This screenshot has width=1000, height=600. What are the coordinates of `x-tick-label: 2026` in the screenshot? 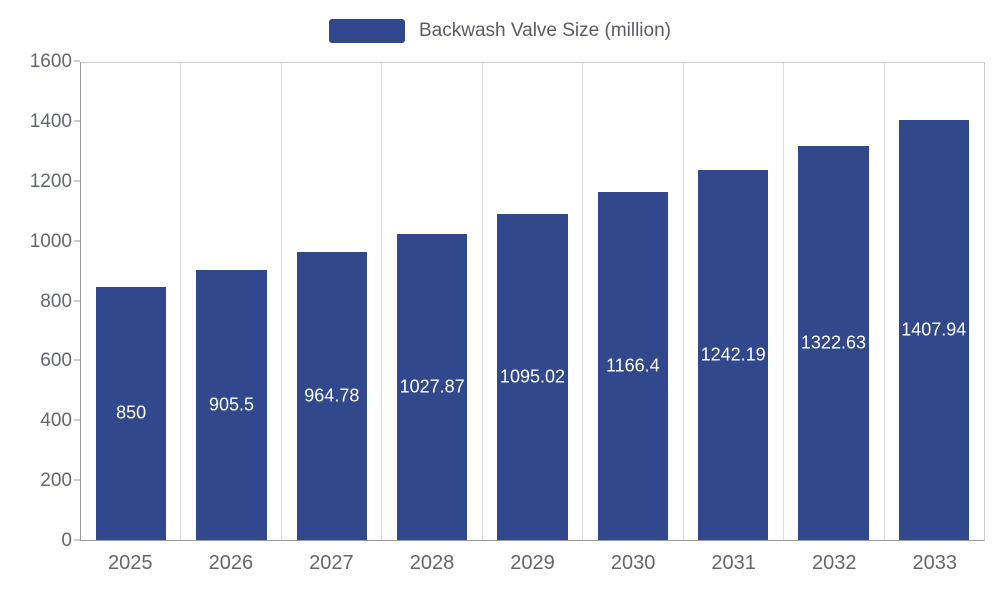 It's located at (231, 563).